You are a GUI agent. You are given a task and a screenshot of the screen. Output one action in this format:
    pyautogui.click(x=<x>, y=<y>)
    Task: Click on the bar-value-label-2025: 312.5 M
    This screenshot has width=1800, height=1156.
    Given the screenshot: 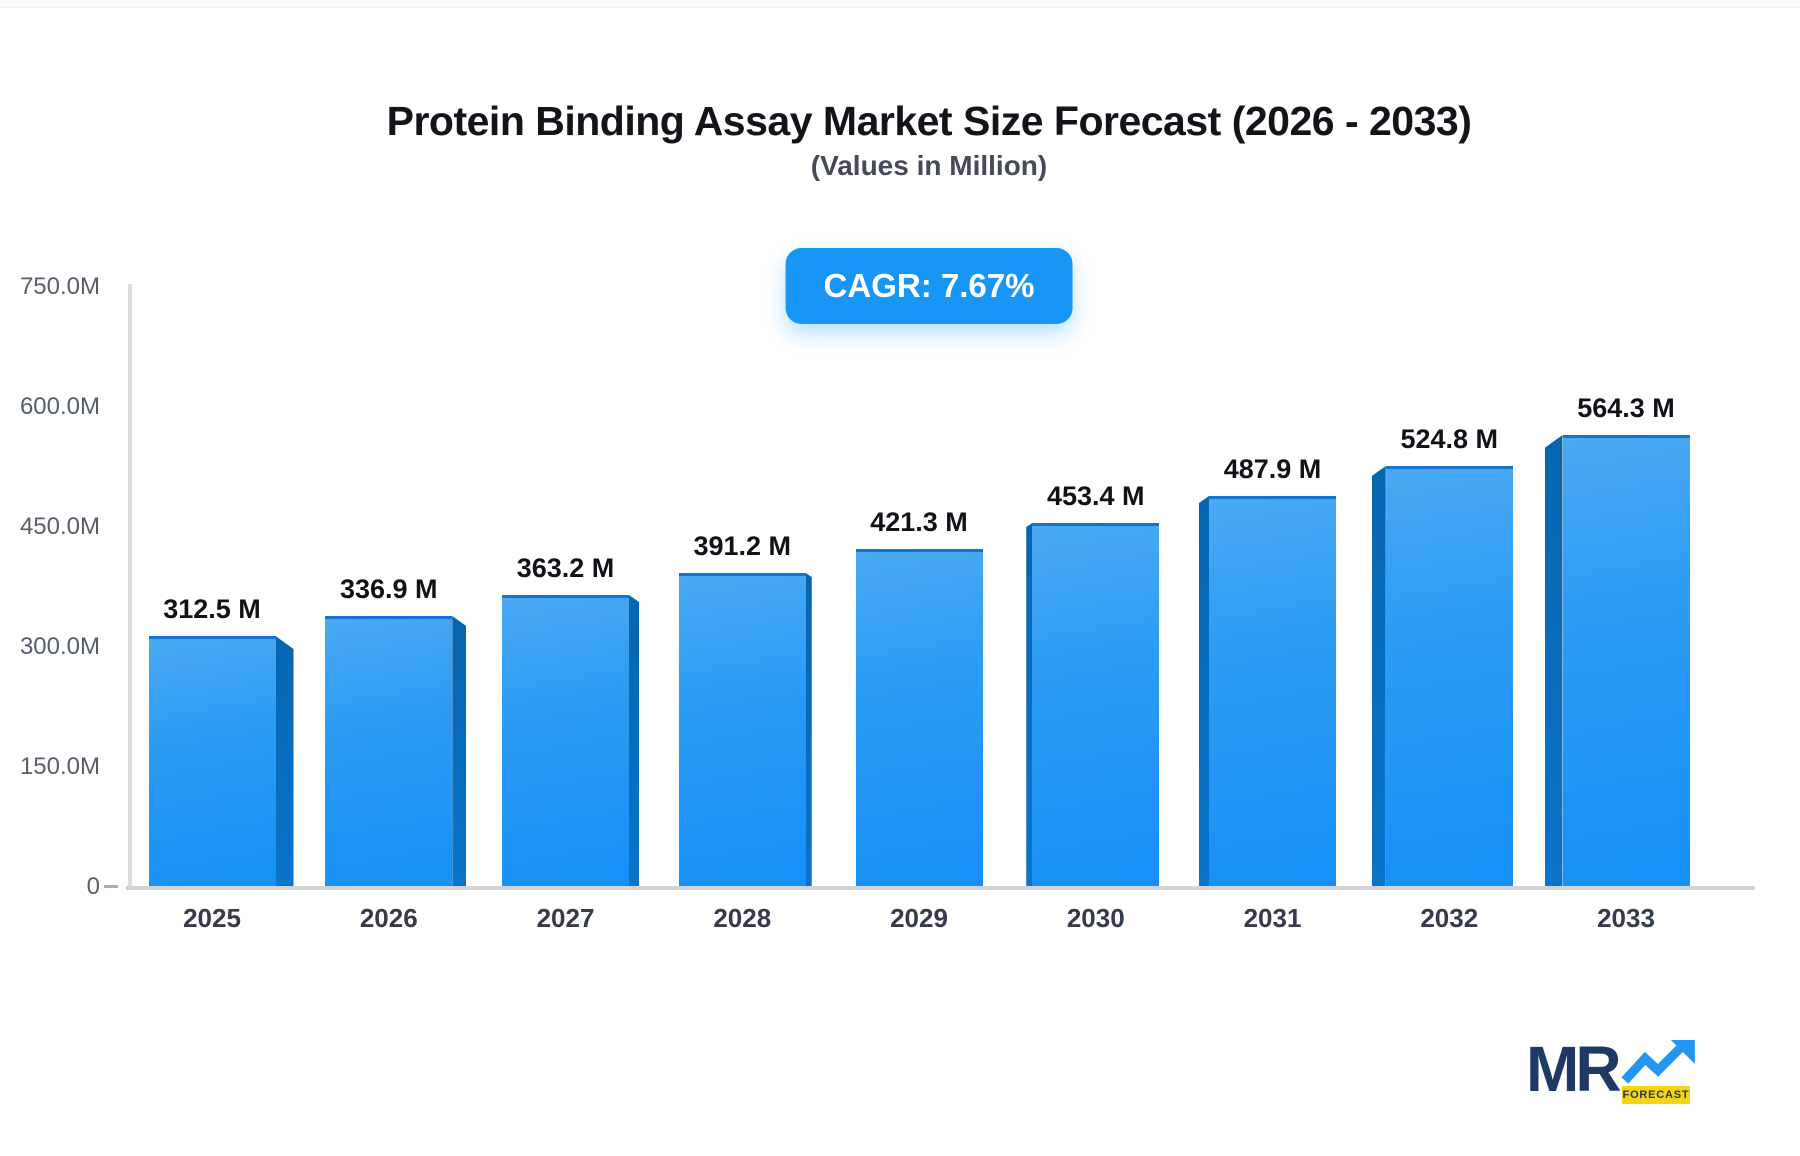 What is the action you would take?
    pyautogui.click(x=212, y=609)
    